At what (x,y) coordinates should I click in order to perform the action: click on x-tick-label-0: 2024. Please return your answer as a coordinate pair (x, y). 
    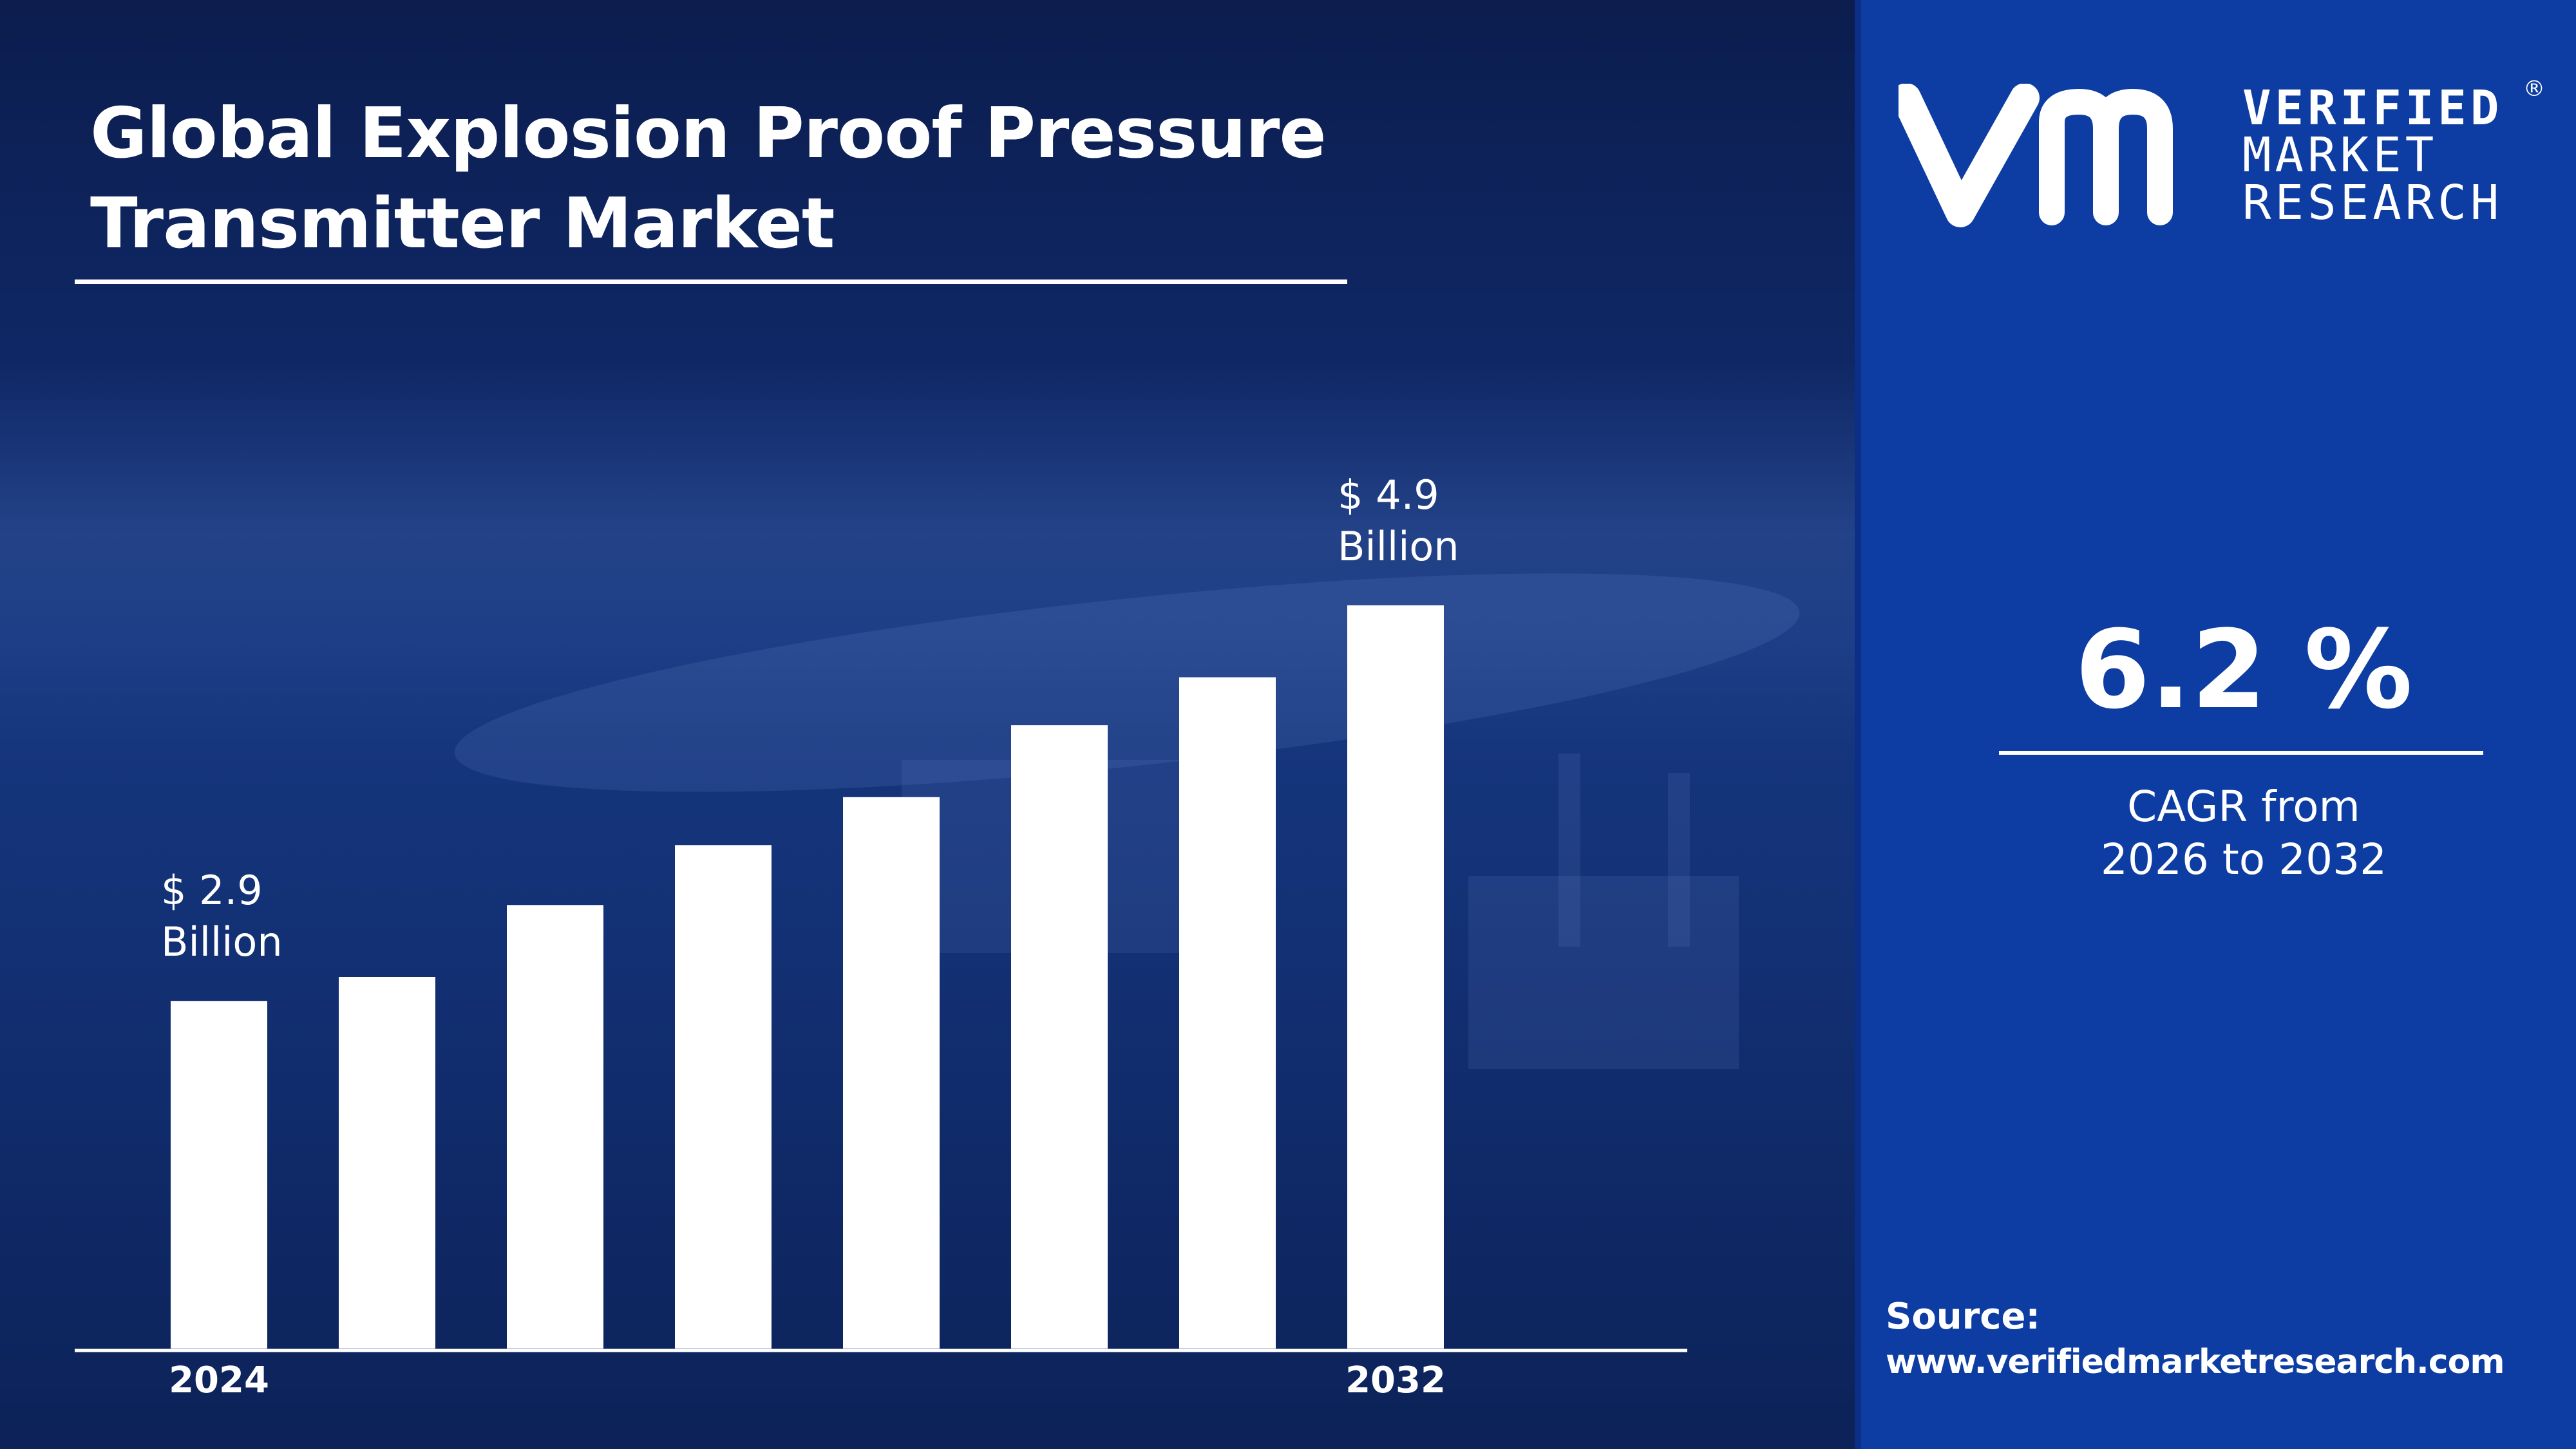
    Looking at the image, I should click on (219, 1380).